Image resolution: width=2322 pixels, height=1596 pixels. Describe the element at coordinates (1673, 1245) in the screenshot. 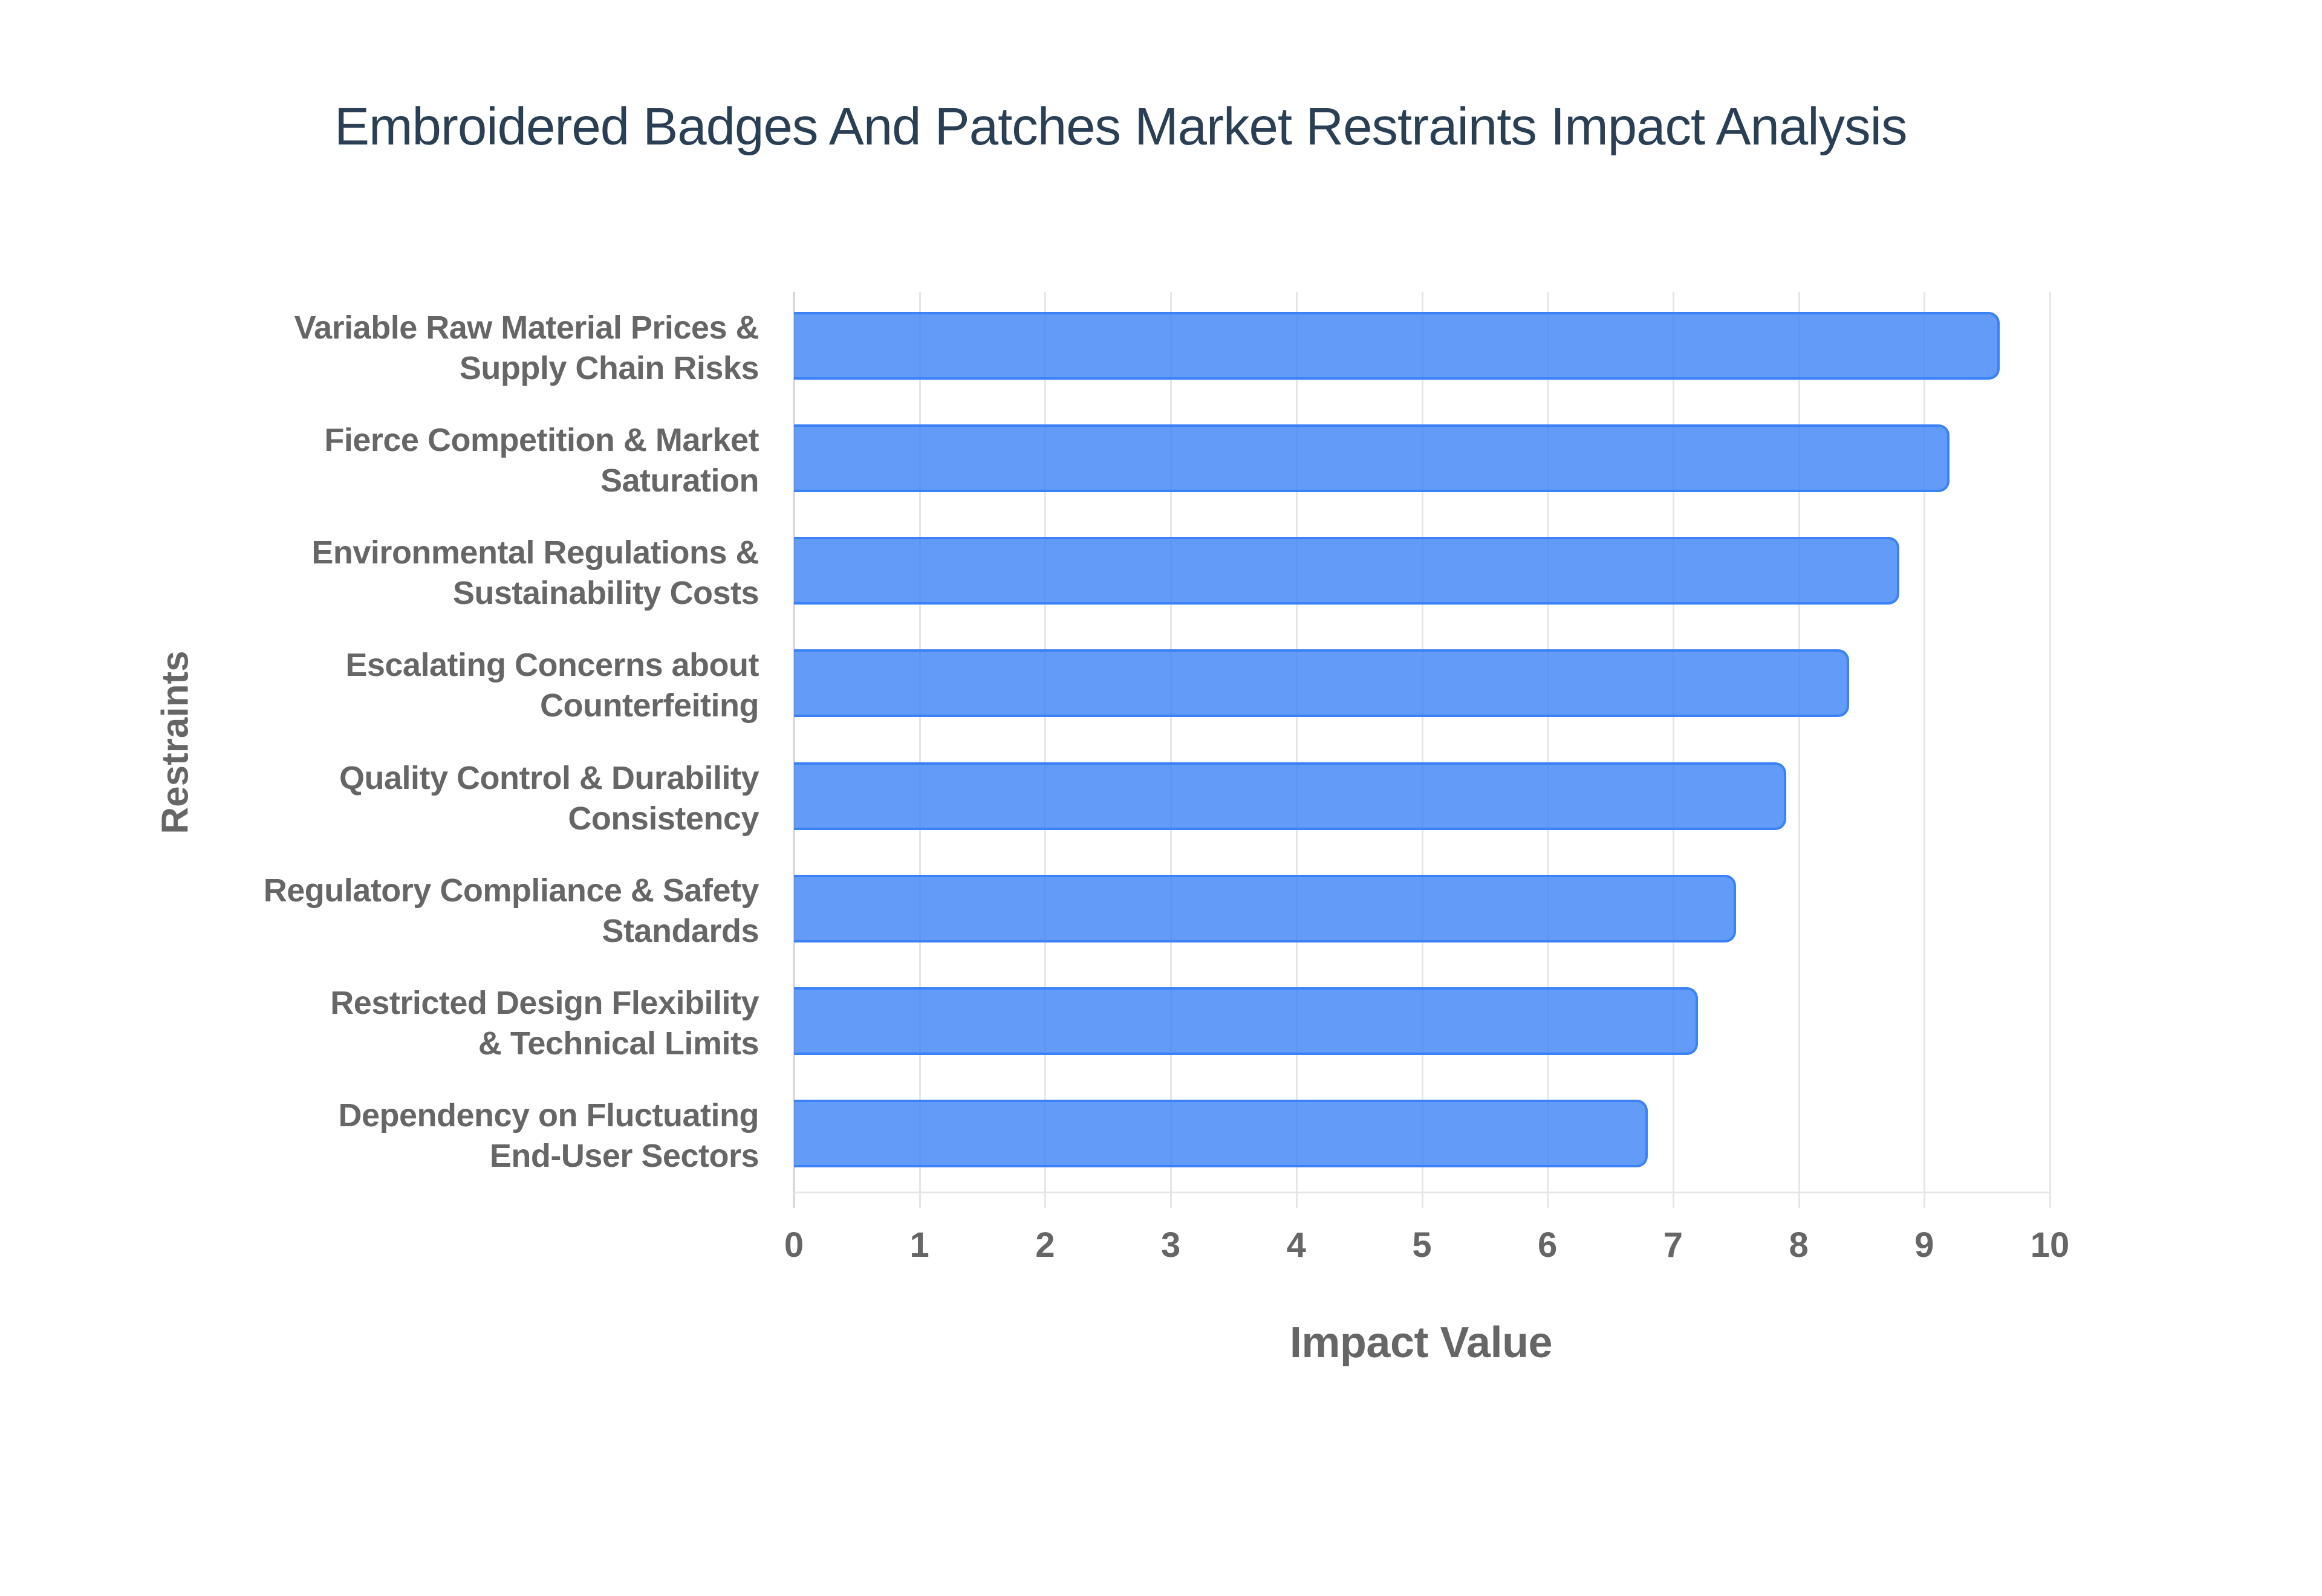

I see `x-axis-tick-label: 7` at that location.